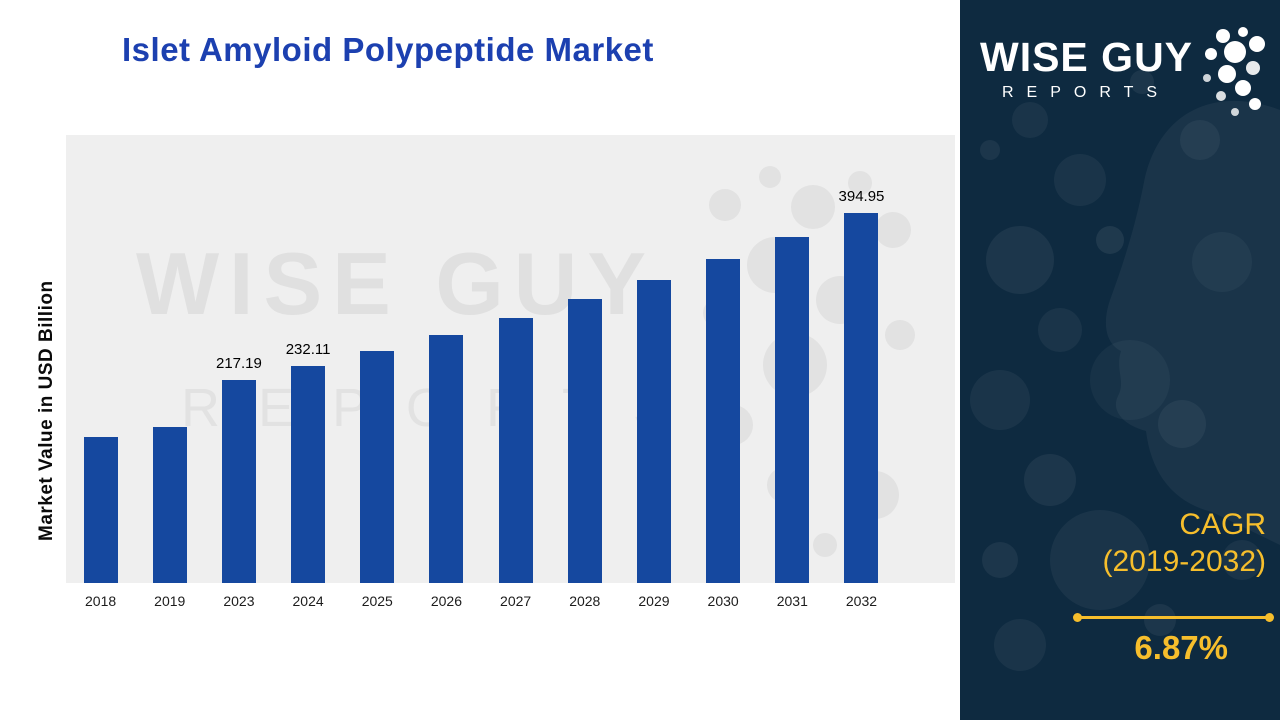 The width and height of the screenshot is (1280, 720). I want to click on bar-value-label-2024: 232.11, so click(308, 349).